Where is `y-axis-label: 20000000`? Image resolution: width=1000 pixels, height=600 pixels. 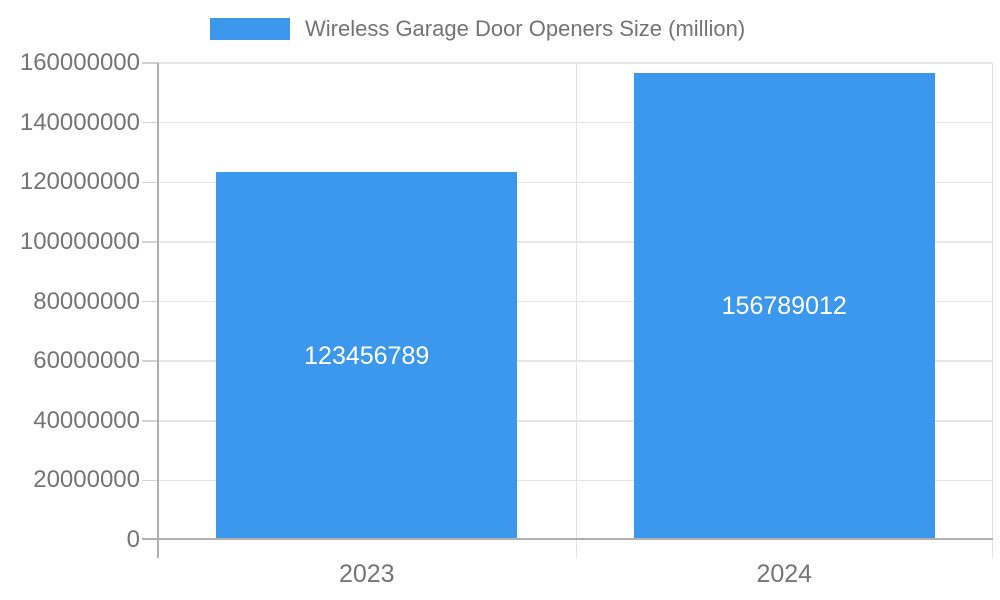
y-axis-label: 20000000 is located at coordinates (86, 480).